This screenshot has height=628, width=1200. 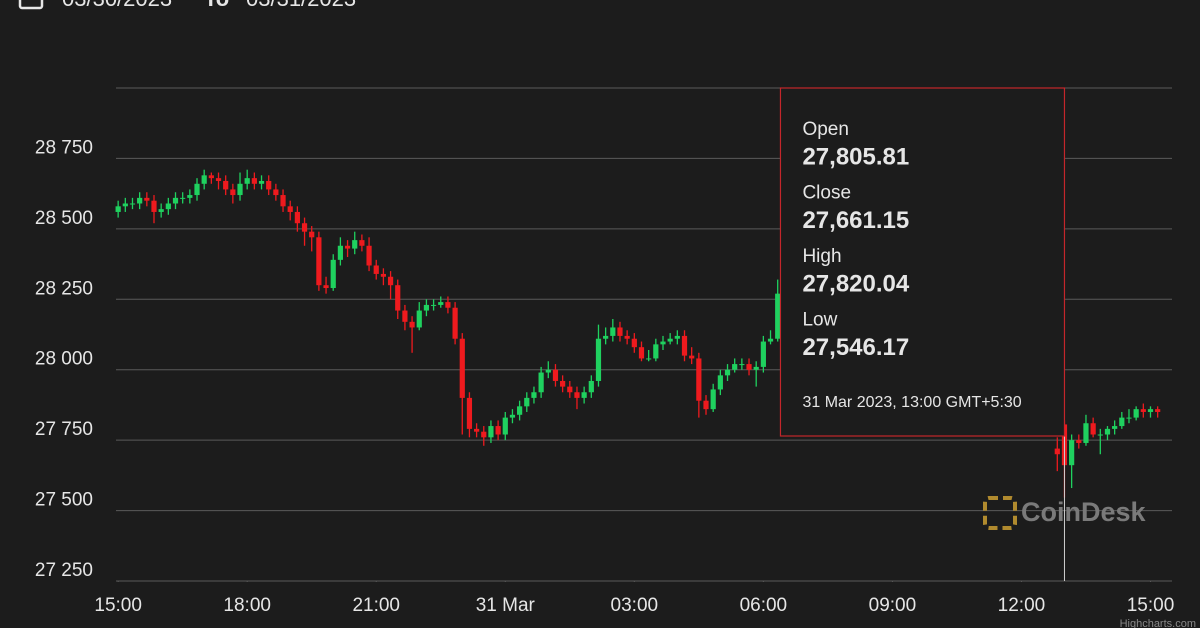 I want to click on watermark: CoinDesk, so click(x=1065, y=513).